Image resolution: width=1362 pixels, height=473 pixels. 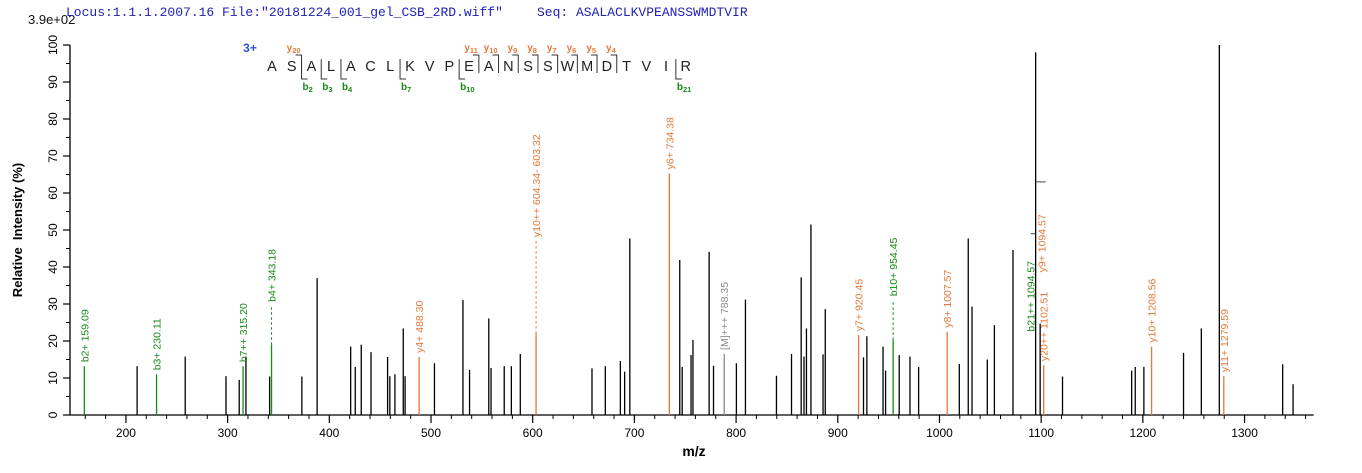 What do you see at coordinates (370, 67) in the screenshot?
I see `sequence-residue: C` at bounding box center [370, 67].